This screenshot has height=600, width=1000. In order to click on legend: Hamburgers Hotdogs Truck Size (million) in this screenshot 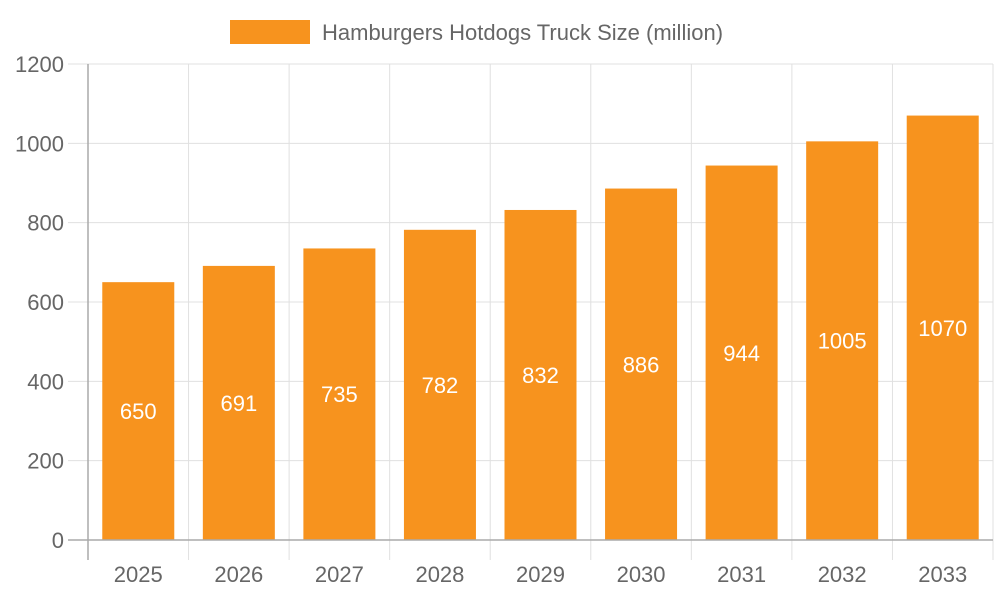, I will do `click(476, 32)`.